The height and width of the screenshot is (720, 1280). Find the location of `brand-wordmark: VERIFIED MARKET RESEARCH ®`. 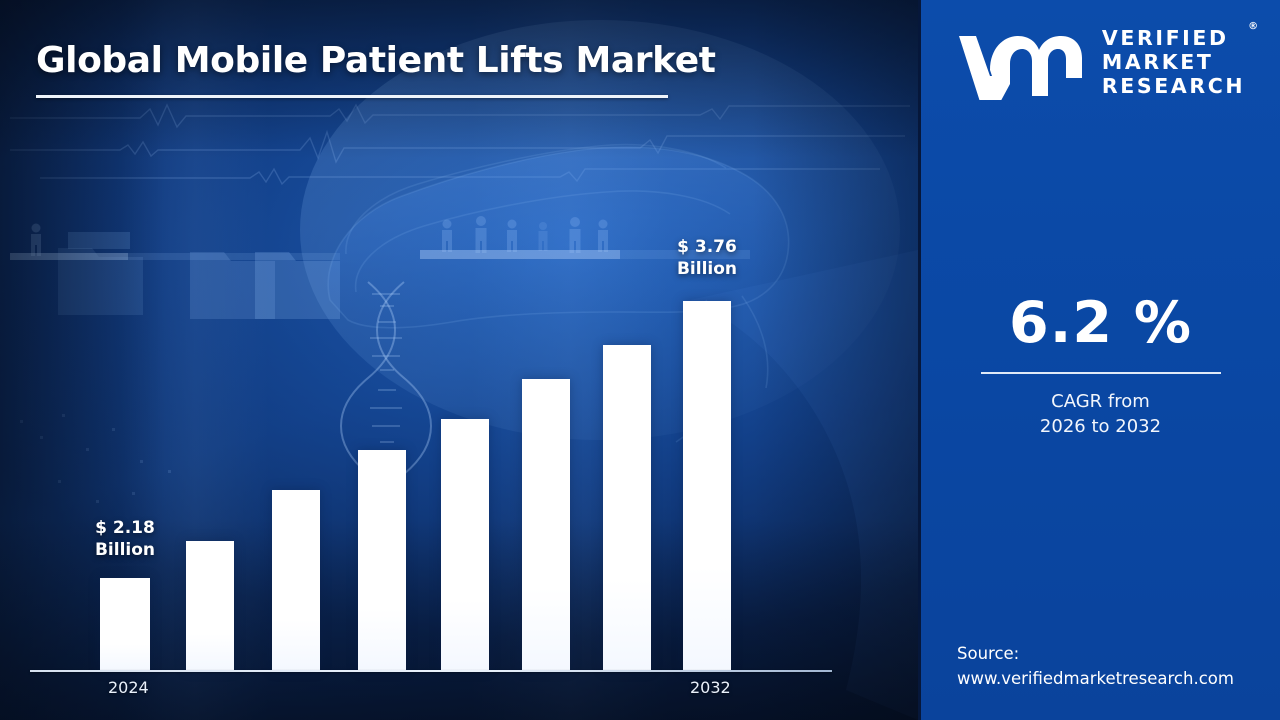

brand-wordmark: VERIFIED MARKET RESEARCH ® is located at coordinates (1179, 59).